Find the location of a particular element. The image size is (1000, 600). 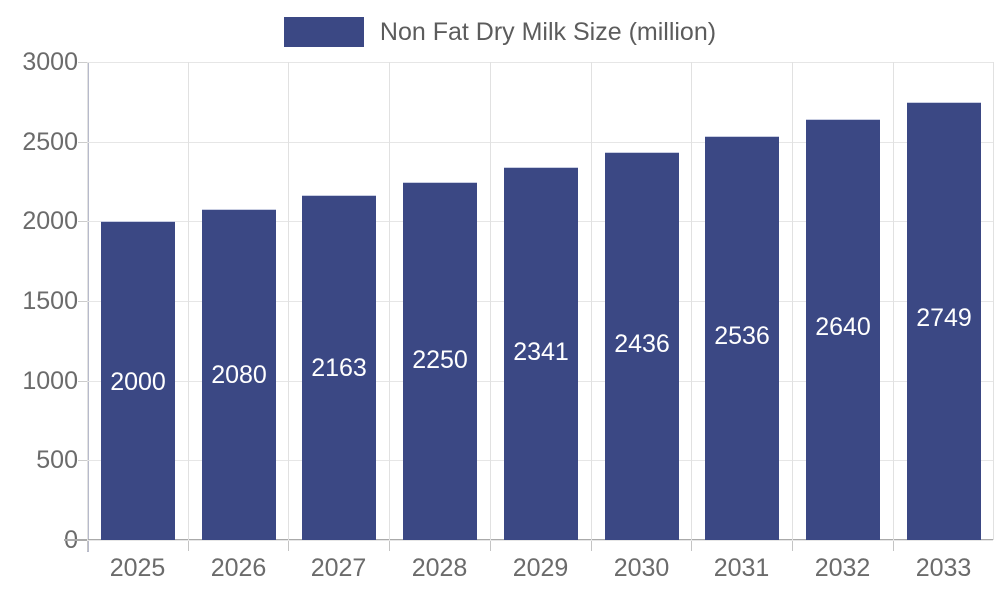

bar-value-label: 2341 is located at coordinates (541, 352).